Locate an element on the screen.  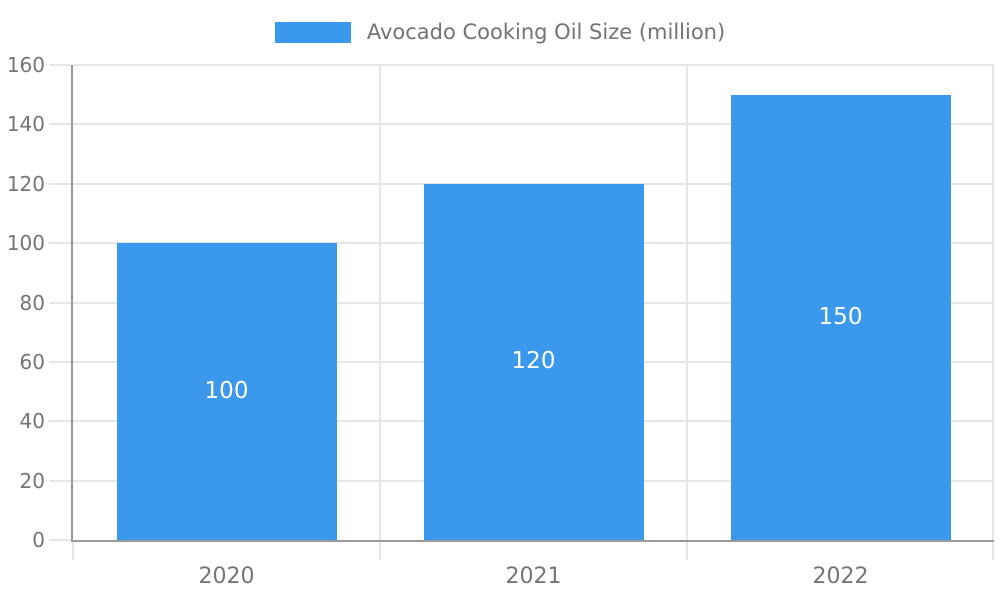
legend-label: Avocado Cooking Oil Size (million) is located at coordinates (546, 32).